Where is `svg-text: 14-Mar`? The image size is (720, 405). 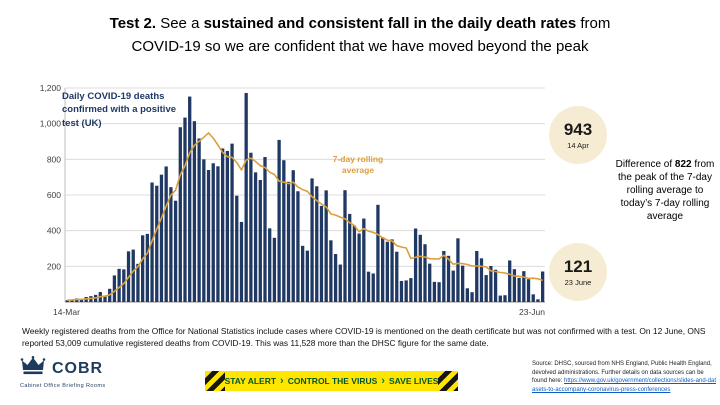 svg-text: 14-Mar is located at coordinates (66, 312).